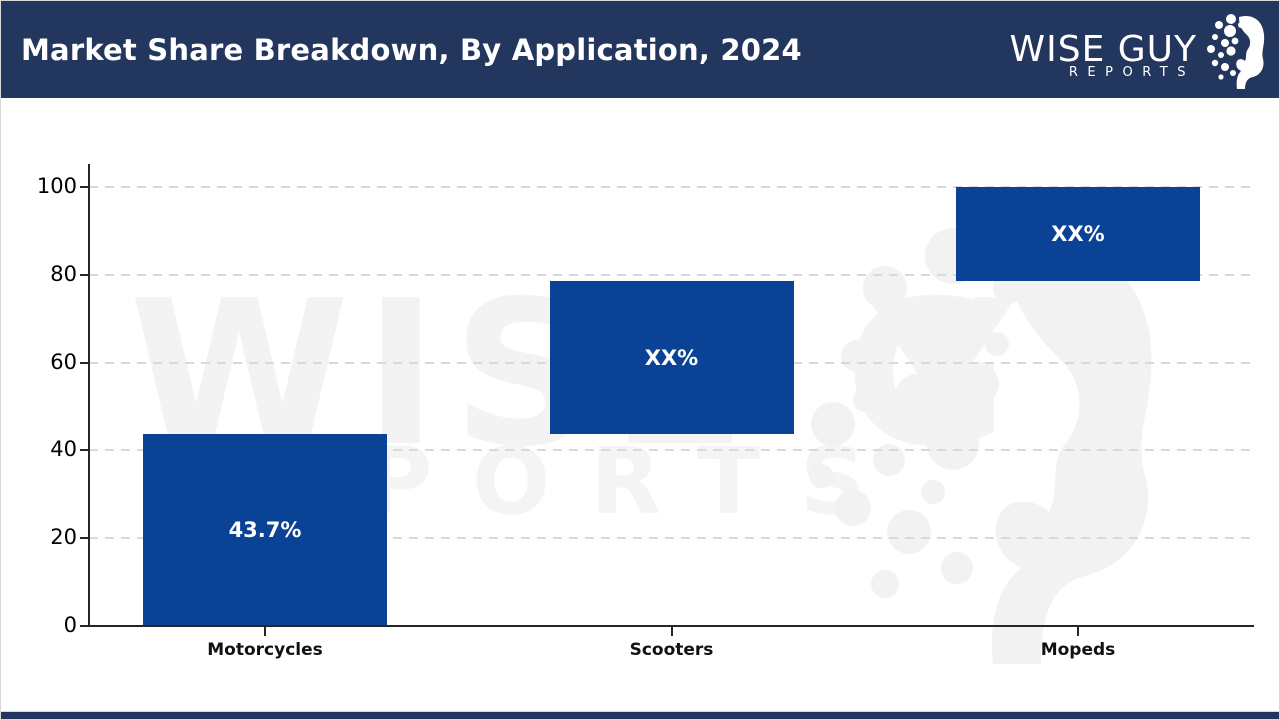 The image size is (1280, 720). I want to click on y-tick-label: 0, so click(70, 625).